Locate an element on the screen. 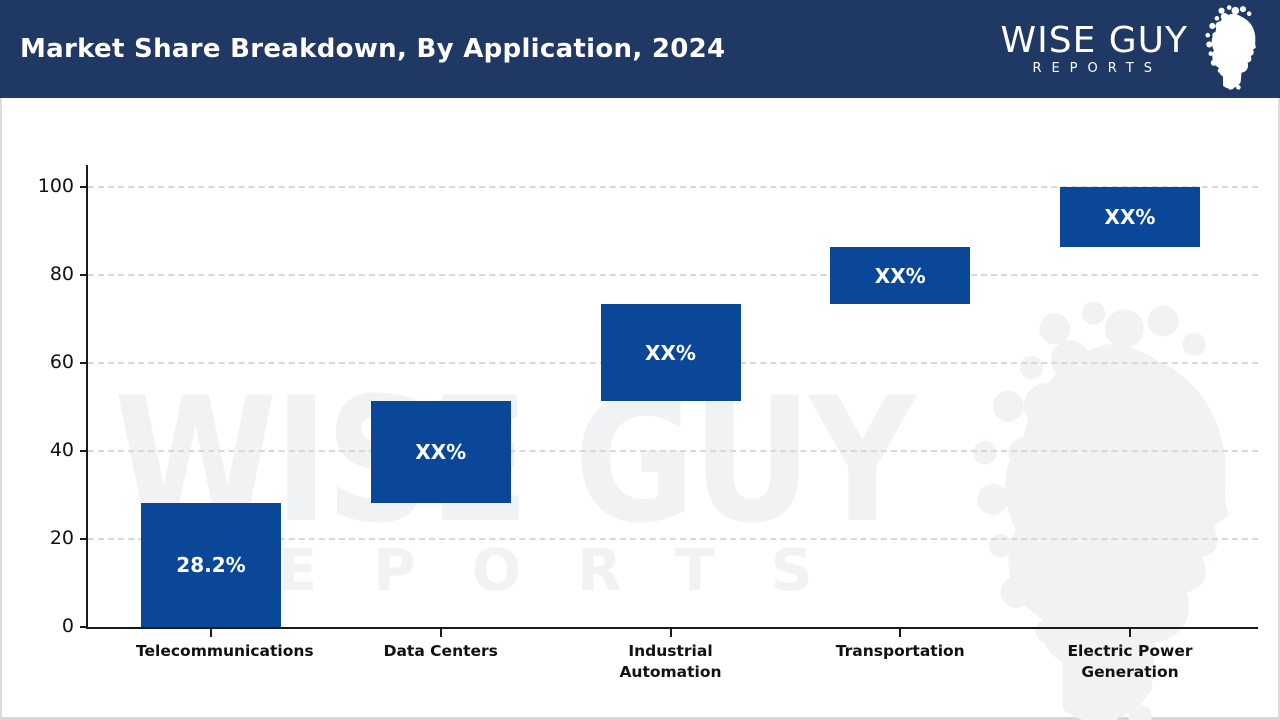 Image resolution: width=1280 pixels, height=720 pixels. brand-logo: WISE GUY REPORTS is located at coordinates (1134, 49).